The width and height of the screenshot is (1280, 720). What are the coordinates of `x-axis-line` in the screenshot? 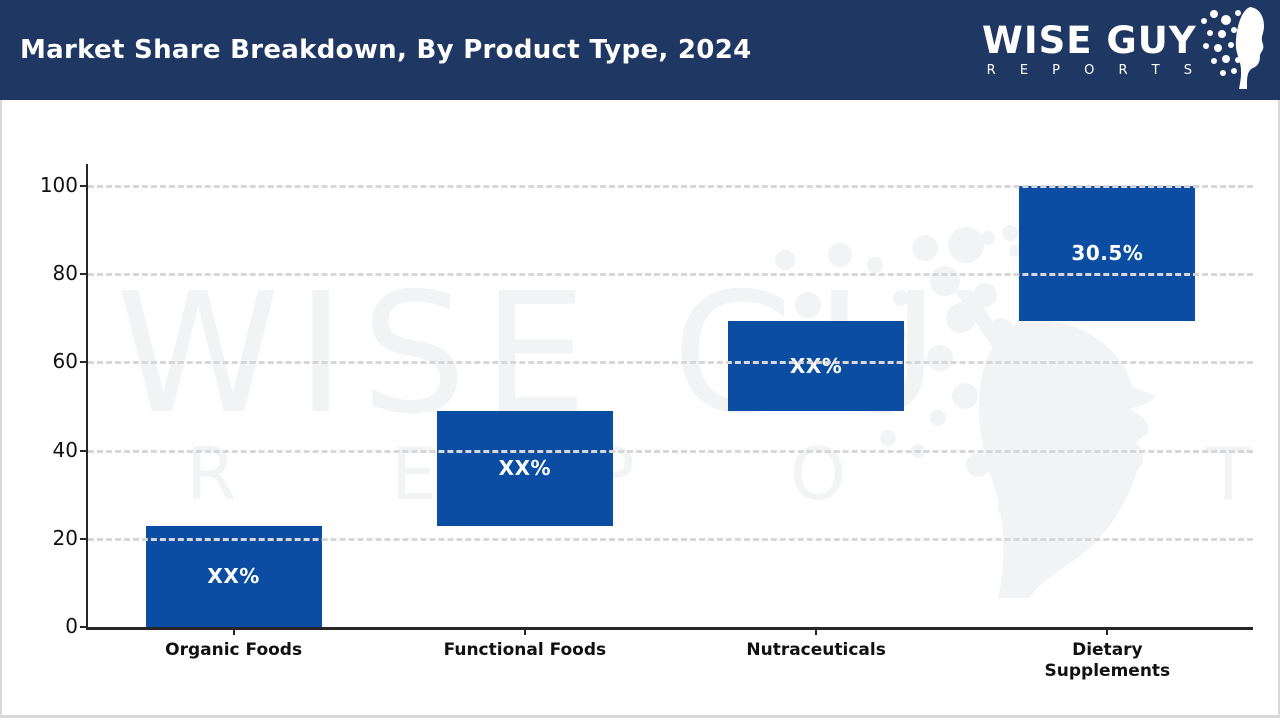 It's located at (670, 628).